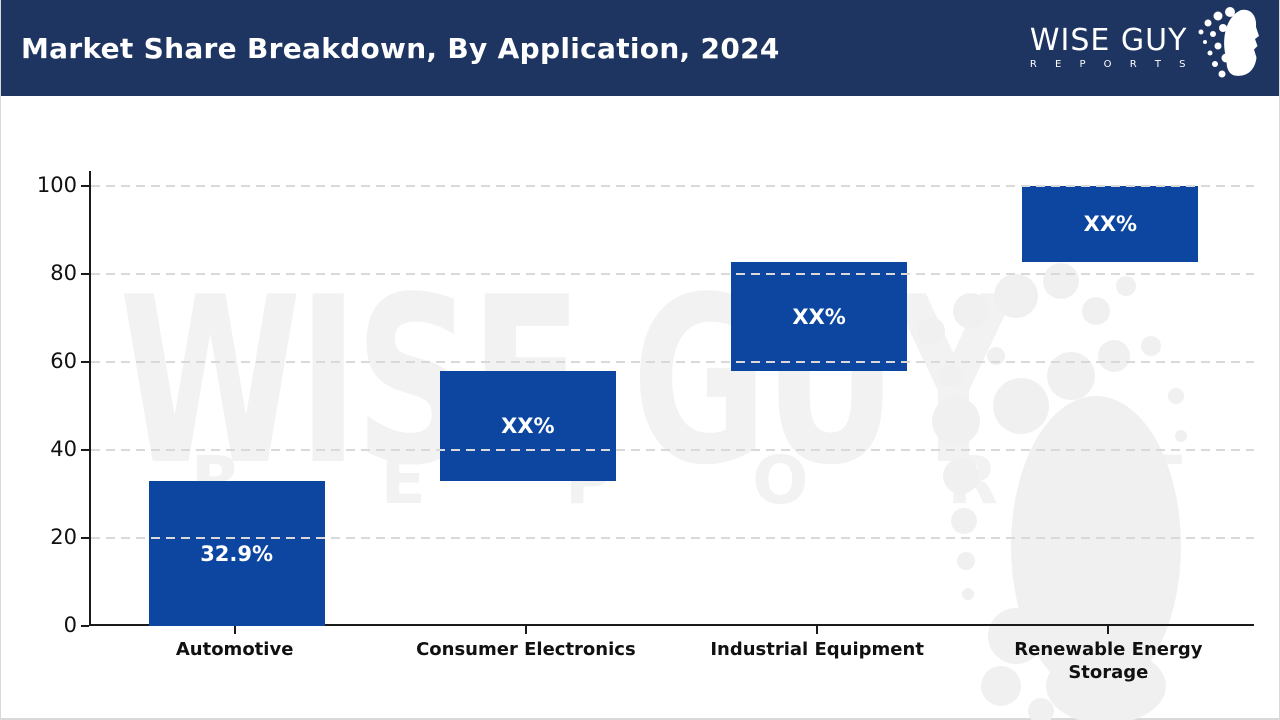 The height and width of the screenshot is (720, 1280). I want to click on y-tick-label-100: 100, so click(56, 185).